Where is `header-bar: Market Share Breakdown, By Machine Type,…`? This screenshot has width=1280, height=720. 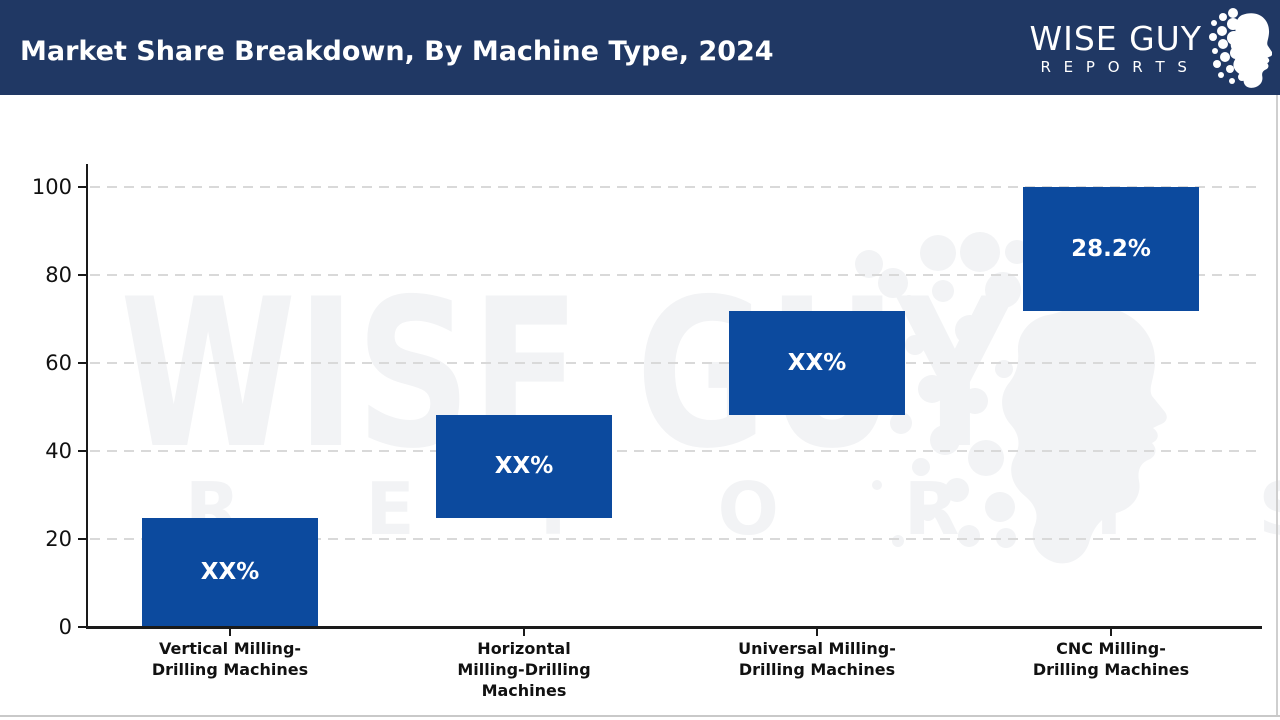 header-bar: Market Share Breakdown, By Machine Type,… is located at coordinates (640, 47).